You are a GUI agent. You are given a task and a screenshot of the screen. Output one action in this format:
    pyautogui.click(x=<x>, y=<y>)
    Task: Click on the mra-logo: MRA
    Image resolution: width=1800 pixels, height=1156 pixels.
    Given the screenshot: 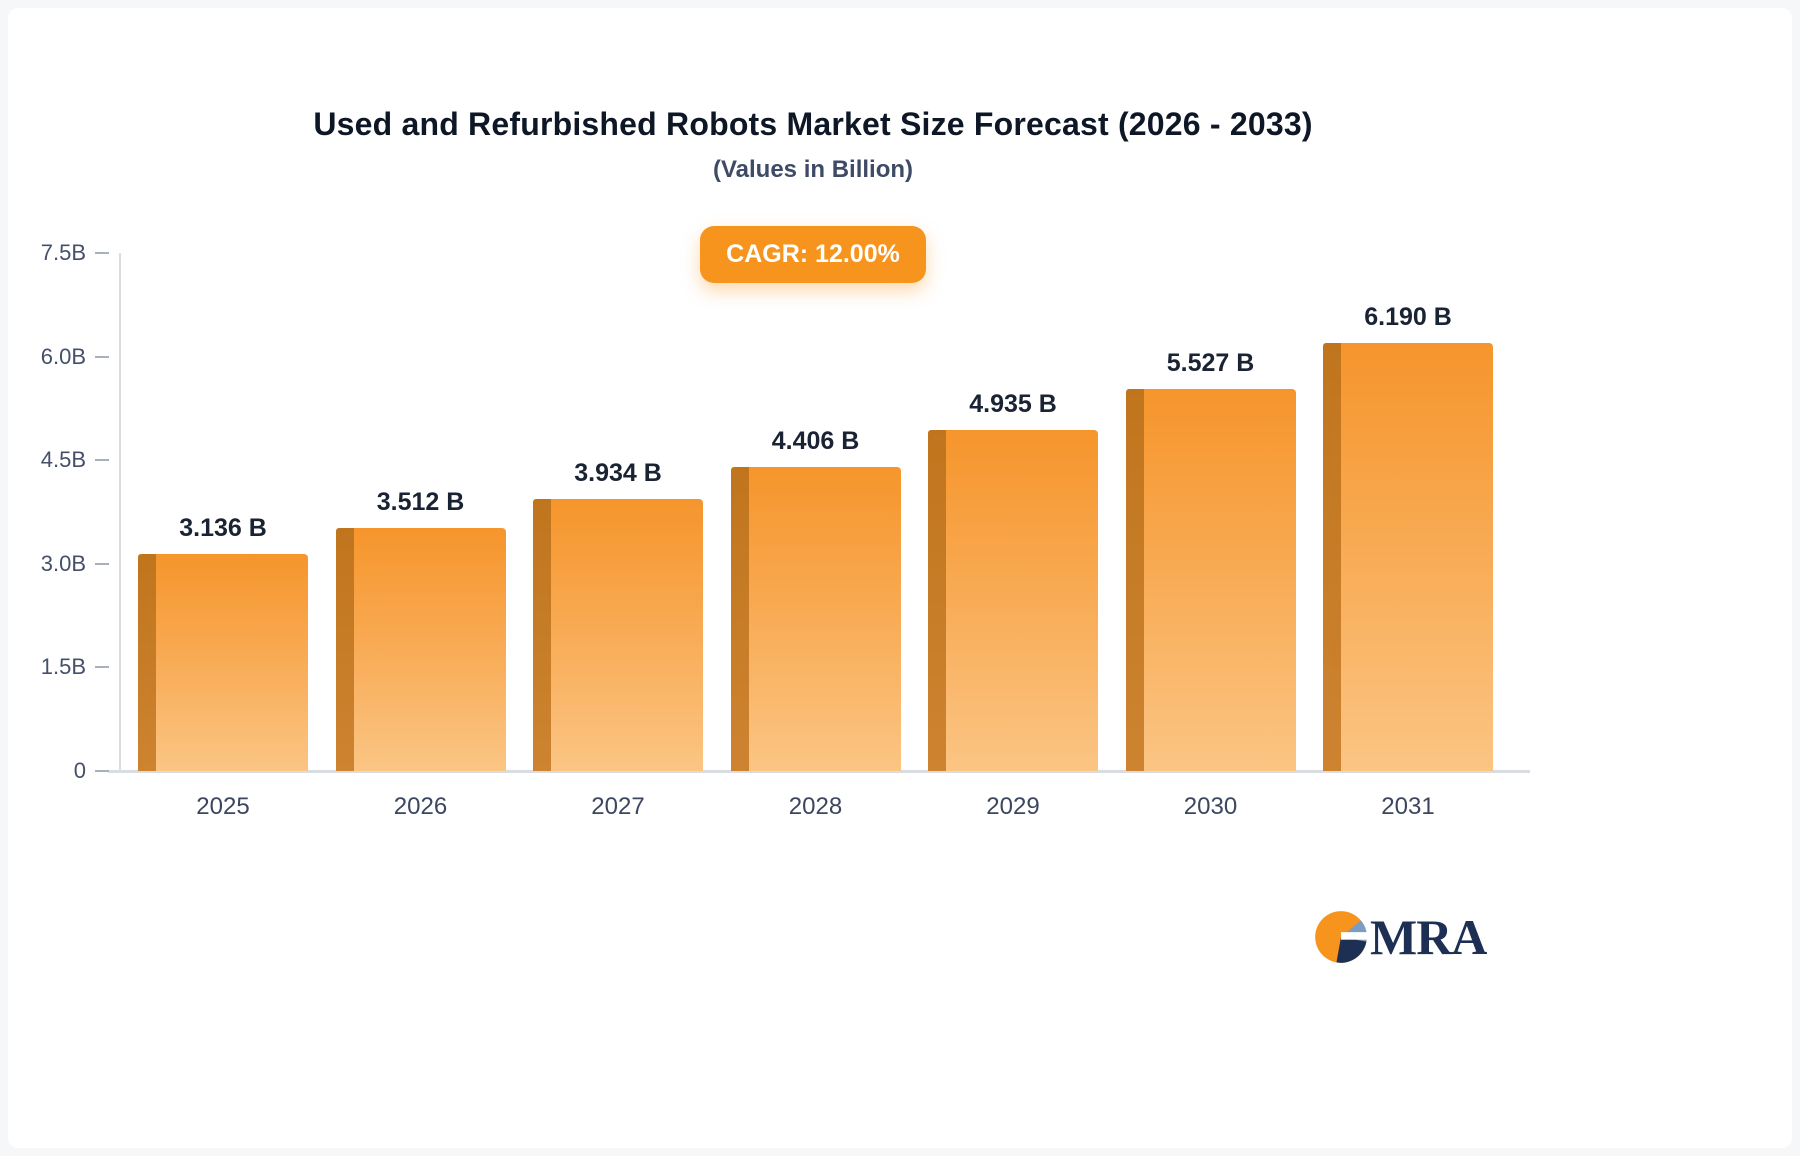 What is the action you would take?
    pyautogui.click(x=1400, y=937)
    